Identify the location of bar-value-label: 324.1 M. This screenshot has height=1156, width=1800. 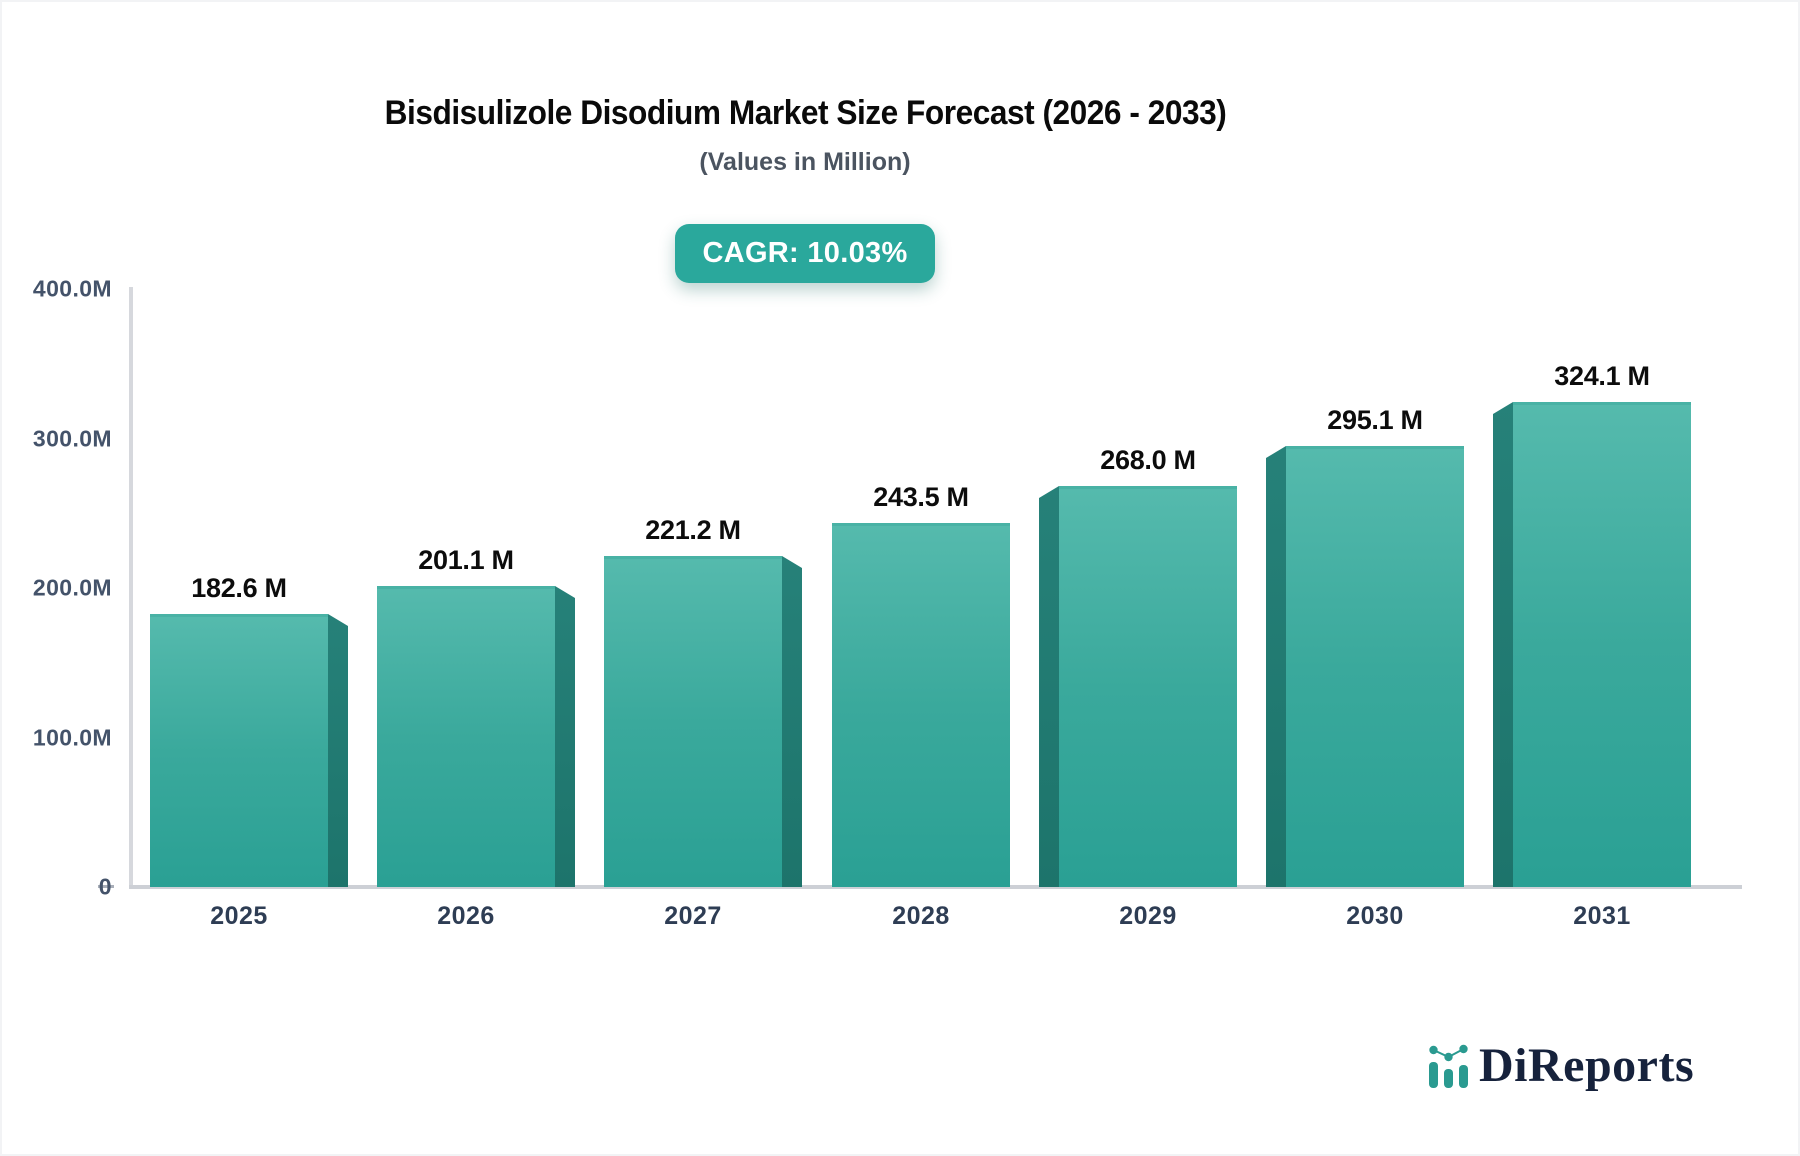
(1602, 376).